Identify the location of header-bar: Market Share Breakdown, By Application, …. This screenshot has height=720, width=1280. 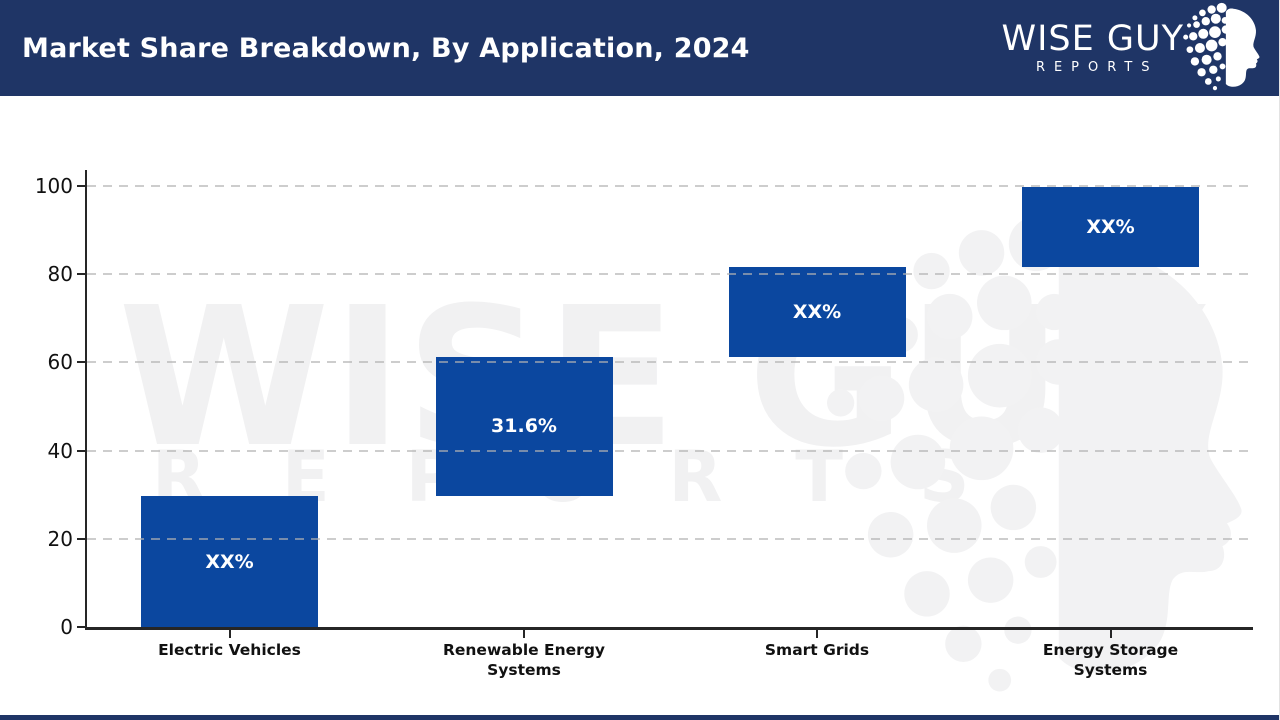
(639, 48).